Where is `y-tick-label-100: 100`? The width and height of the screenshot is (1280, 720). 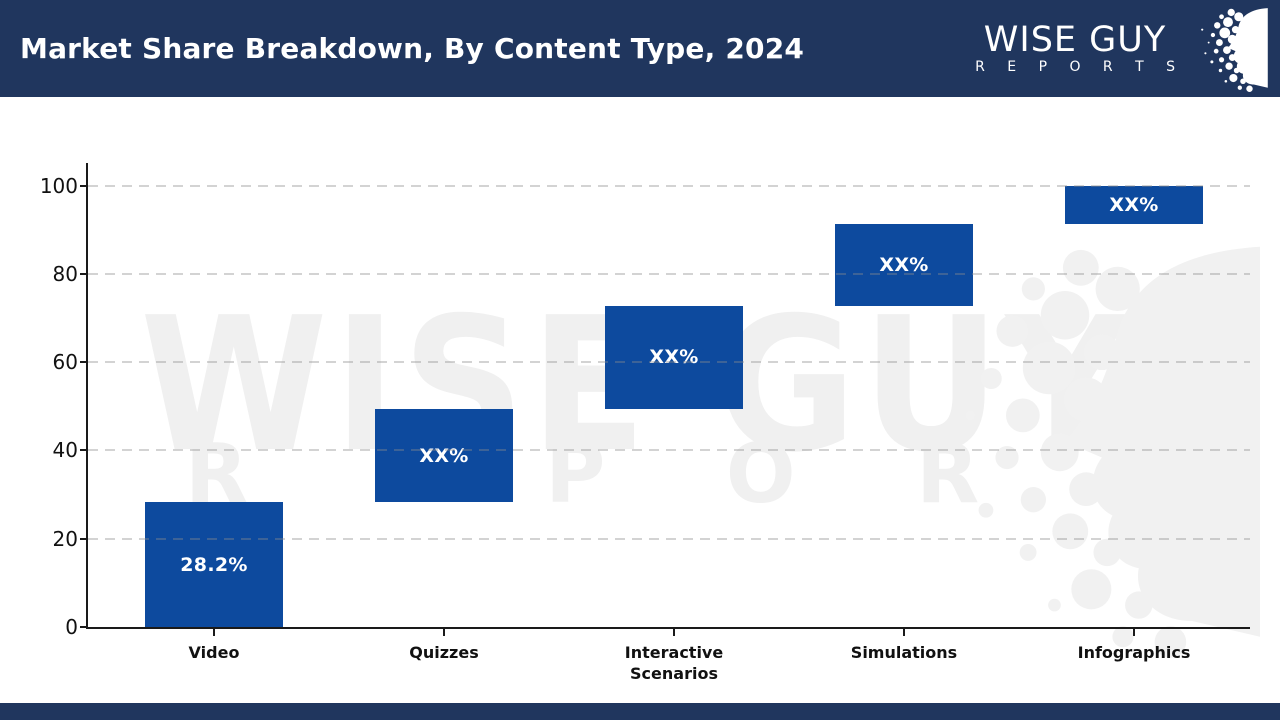
y-tick-label-100: 100 is located at coordinates (58, 185).